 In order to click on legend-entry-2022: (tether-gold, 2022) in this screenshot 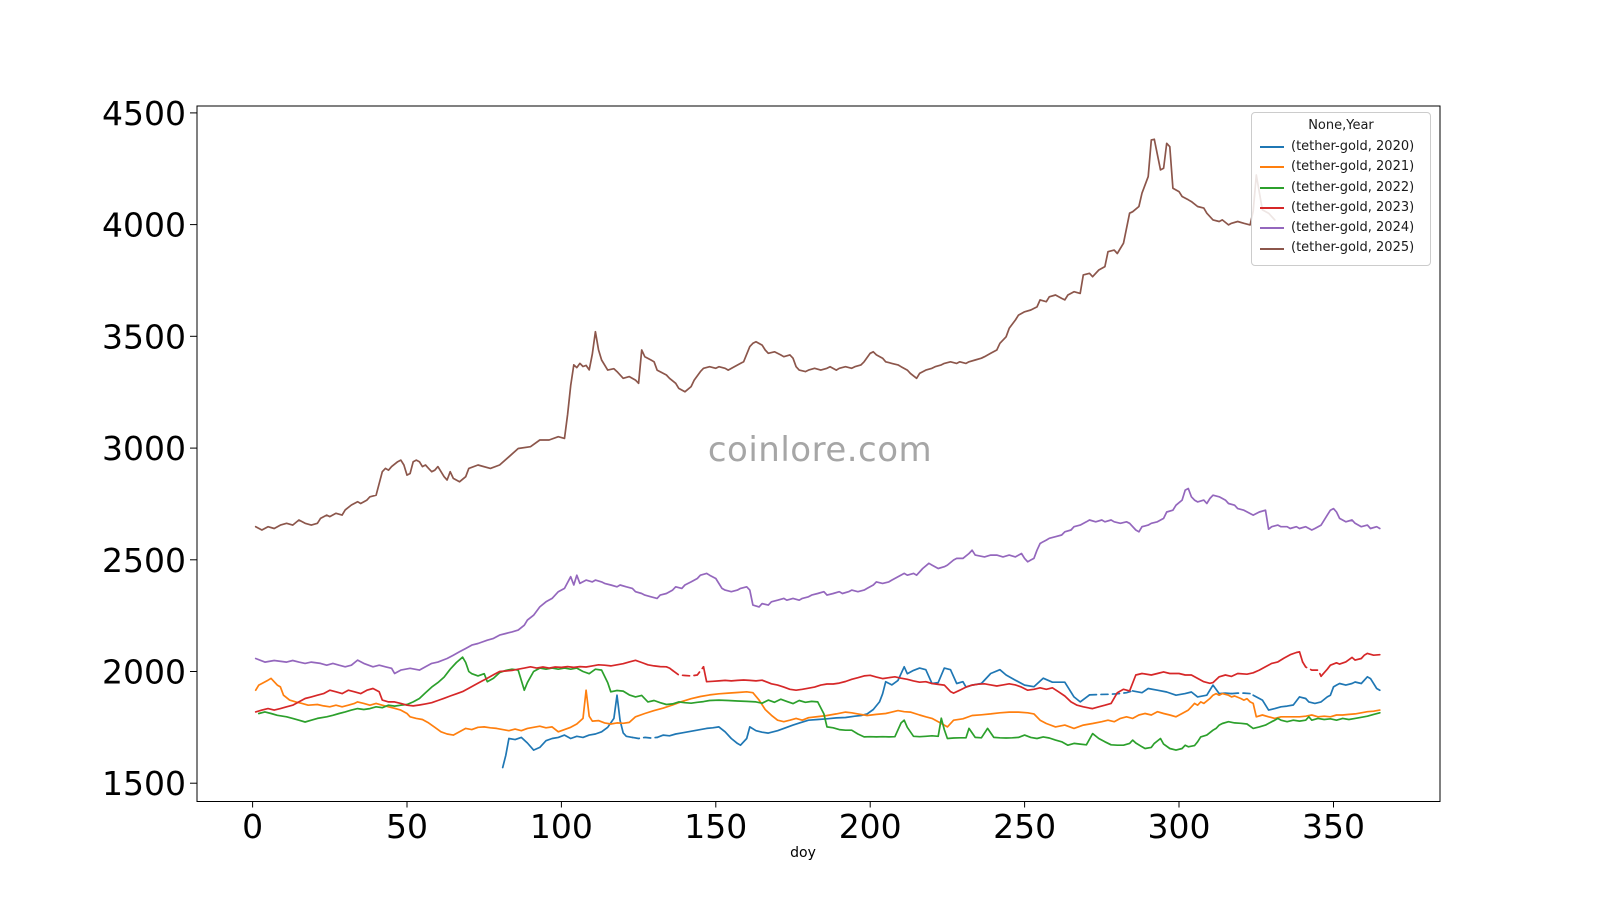, I will do `click(1341, 188)`.